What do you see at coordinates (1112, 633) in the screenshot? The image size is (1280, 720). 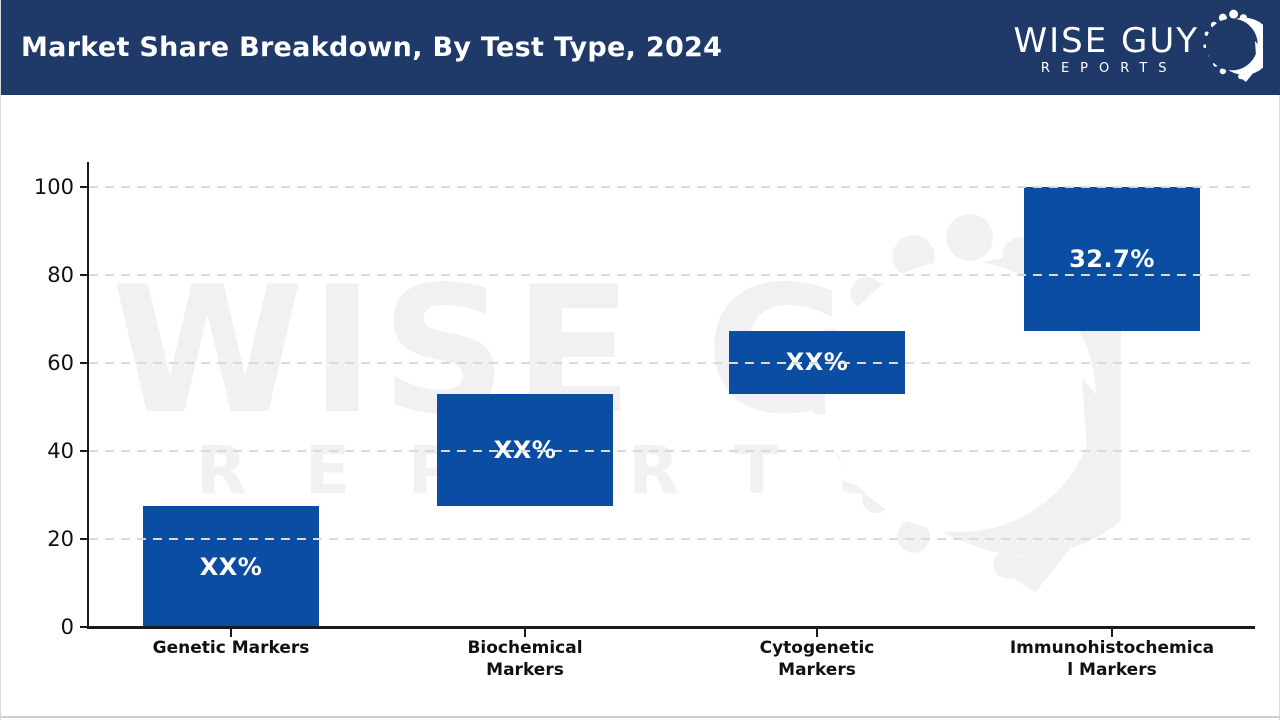 I see `x-tick-mark-immunohistochemica` at bounding box center [1112, 633].